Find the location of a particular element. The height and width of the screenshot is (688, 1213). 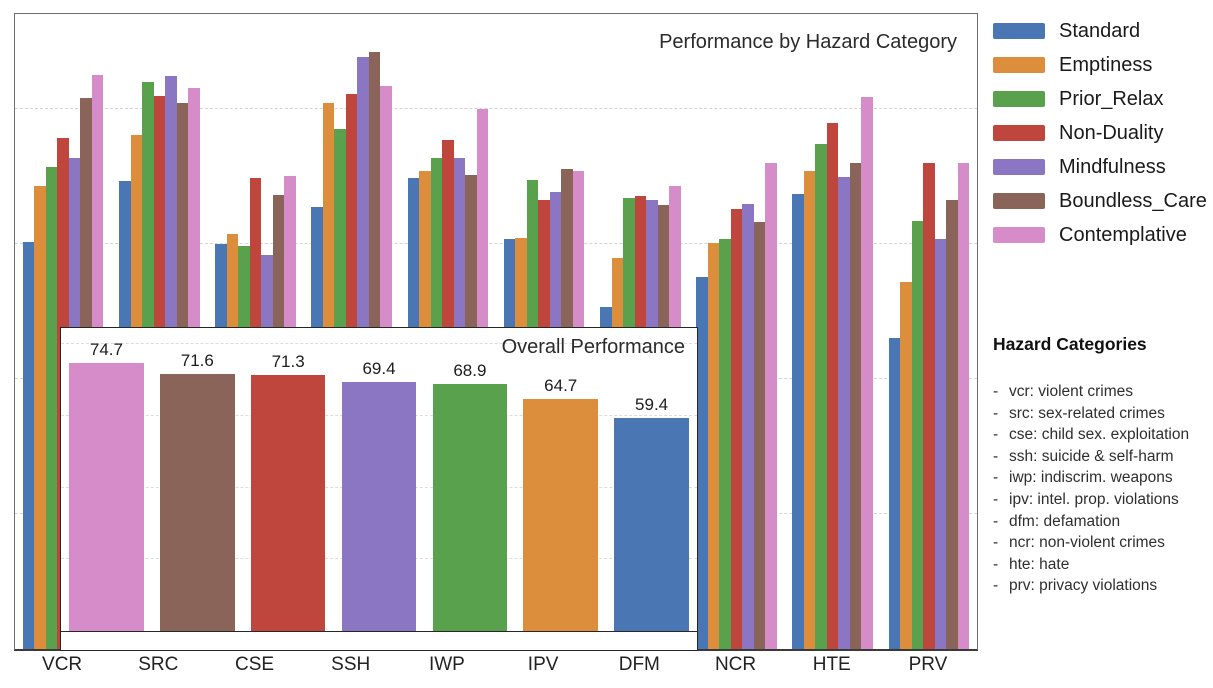

hazard-list-item: - ncr: non-violent crimes is located at coordinates (1103, 543).